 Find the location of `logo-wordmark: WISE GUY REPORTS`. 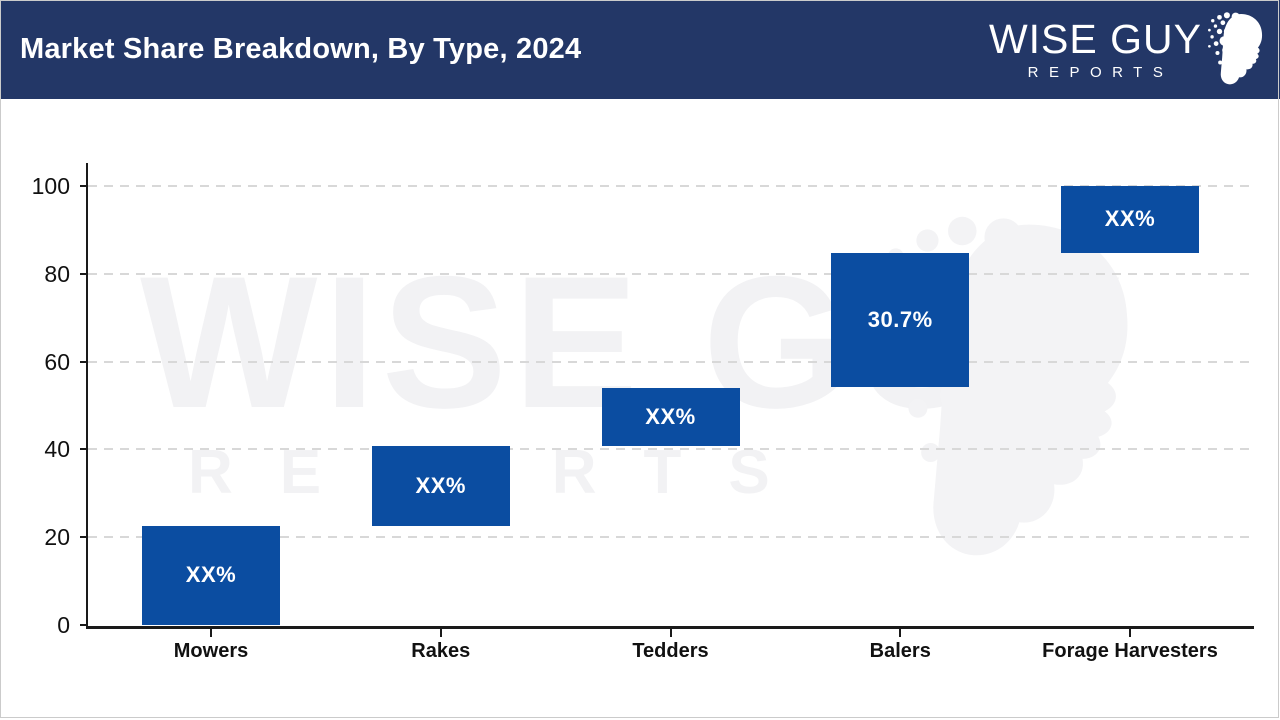

logo-wordmark: WISE GUY REPORTS is located at coordinates (1095, 49).